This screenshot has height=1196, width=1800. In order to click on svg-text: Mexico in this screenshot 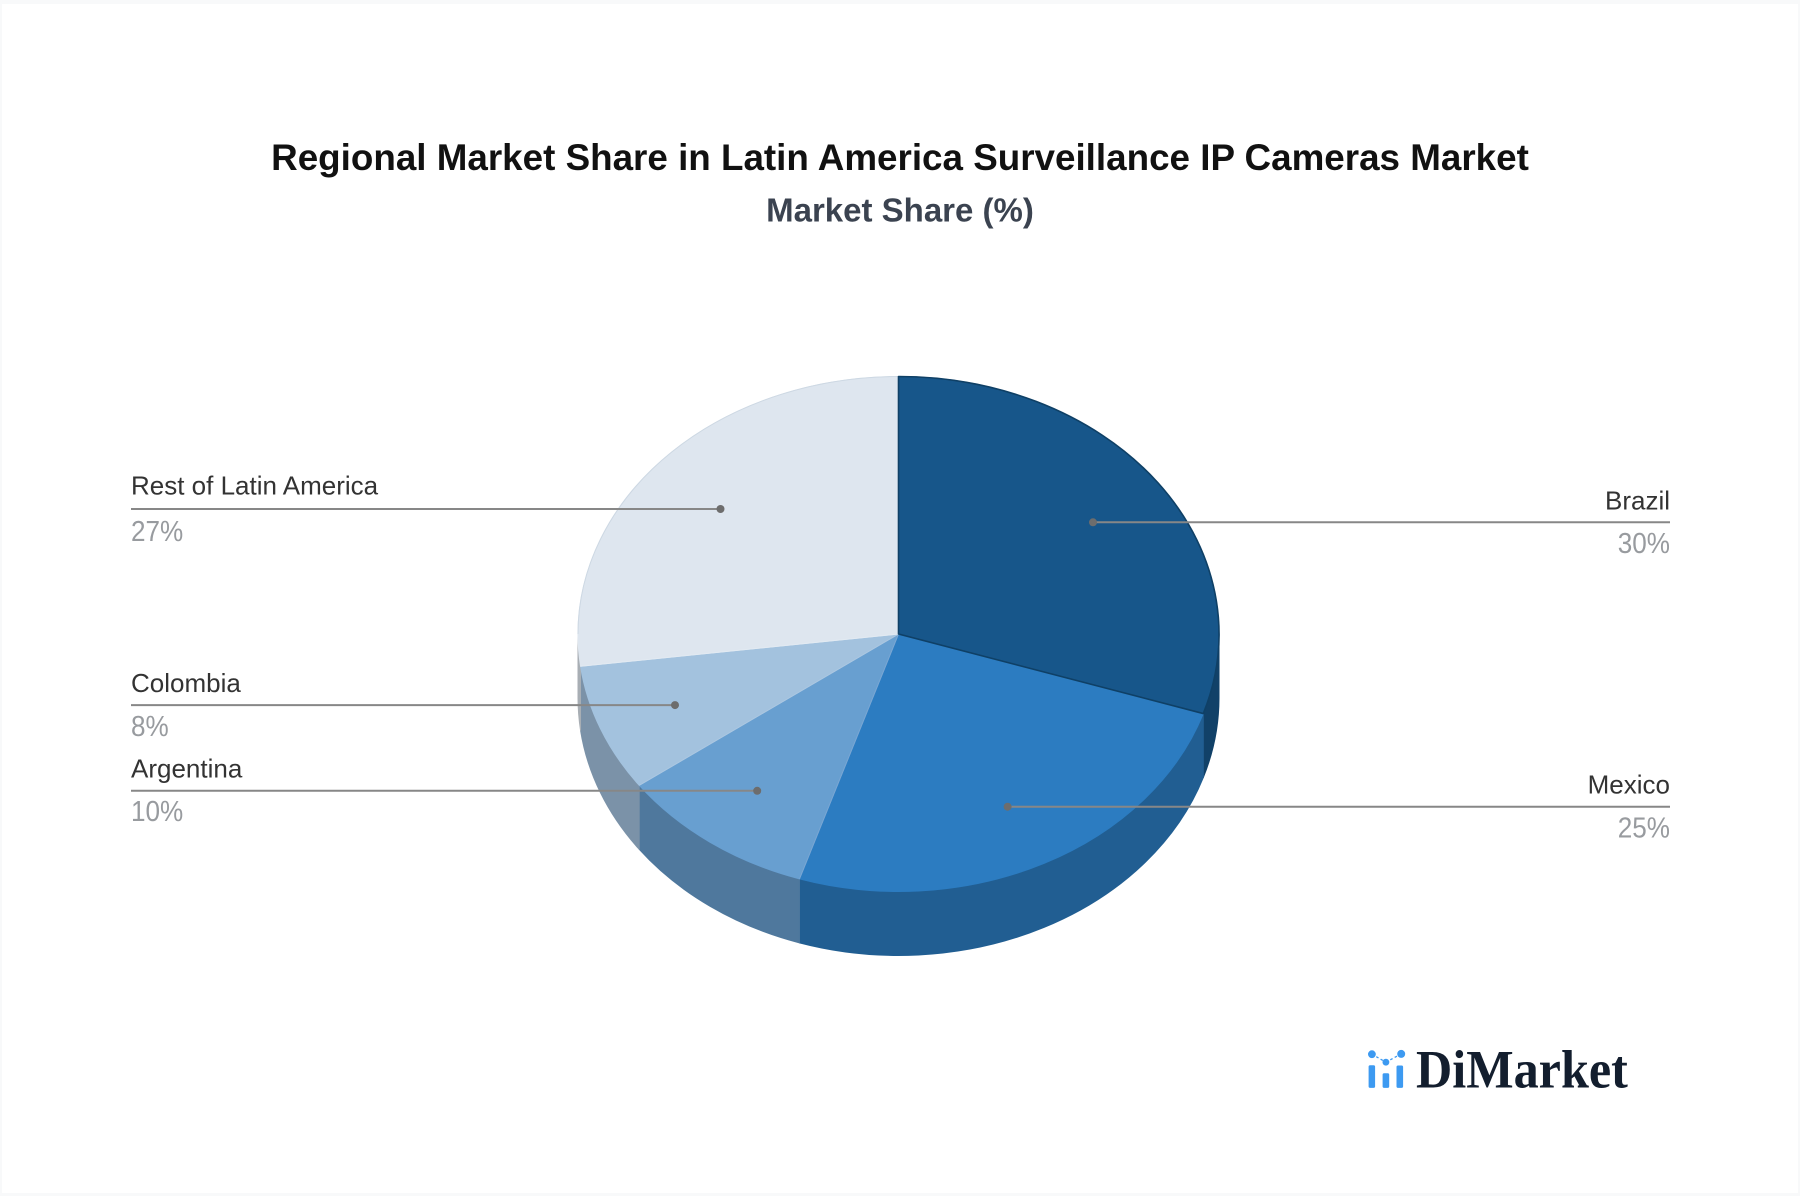, I will do `click(1629, 785)`.